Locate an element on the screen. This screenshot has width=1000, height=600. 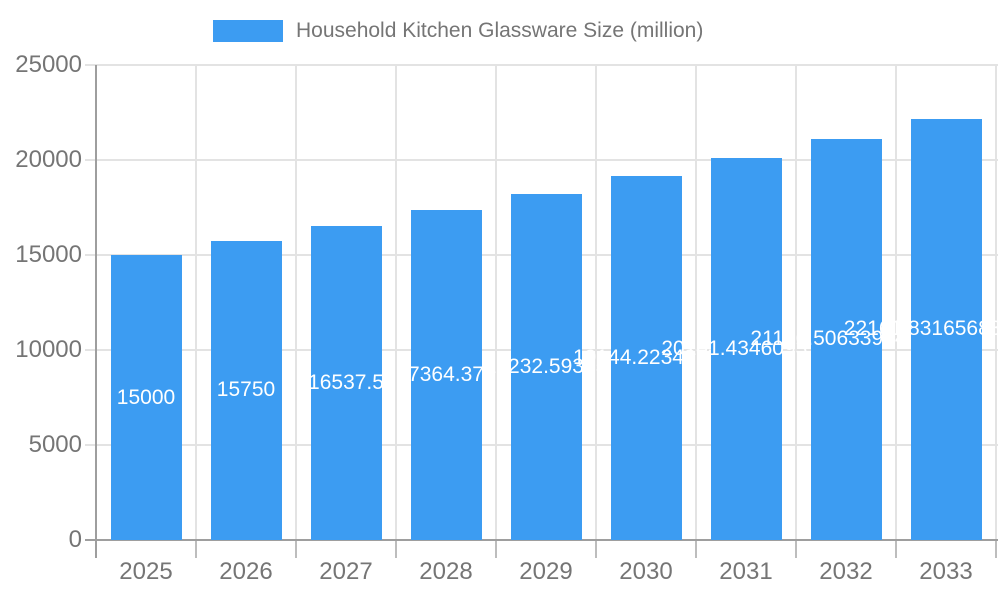
x-axis-label: 2029 is located at coordinates (546, 571).